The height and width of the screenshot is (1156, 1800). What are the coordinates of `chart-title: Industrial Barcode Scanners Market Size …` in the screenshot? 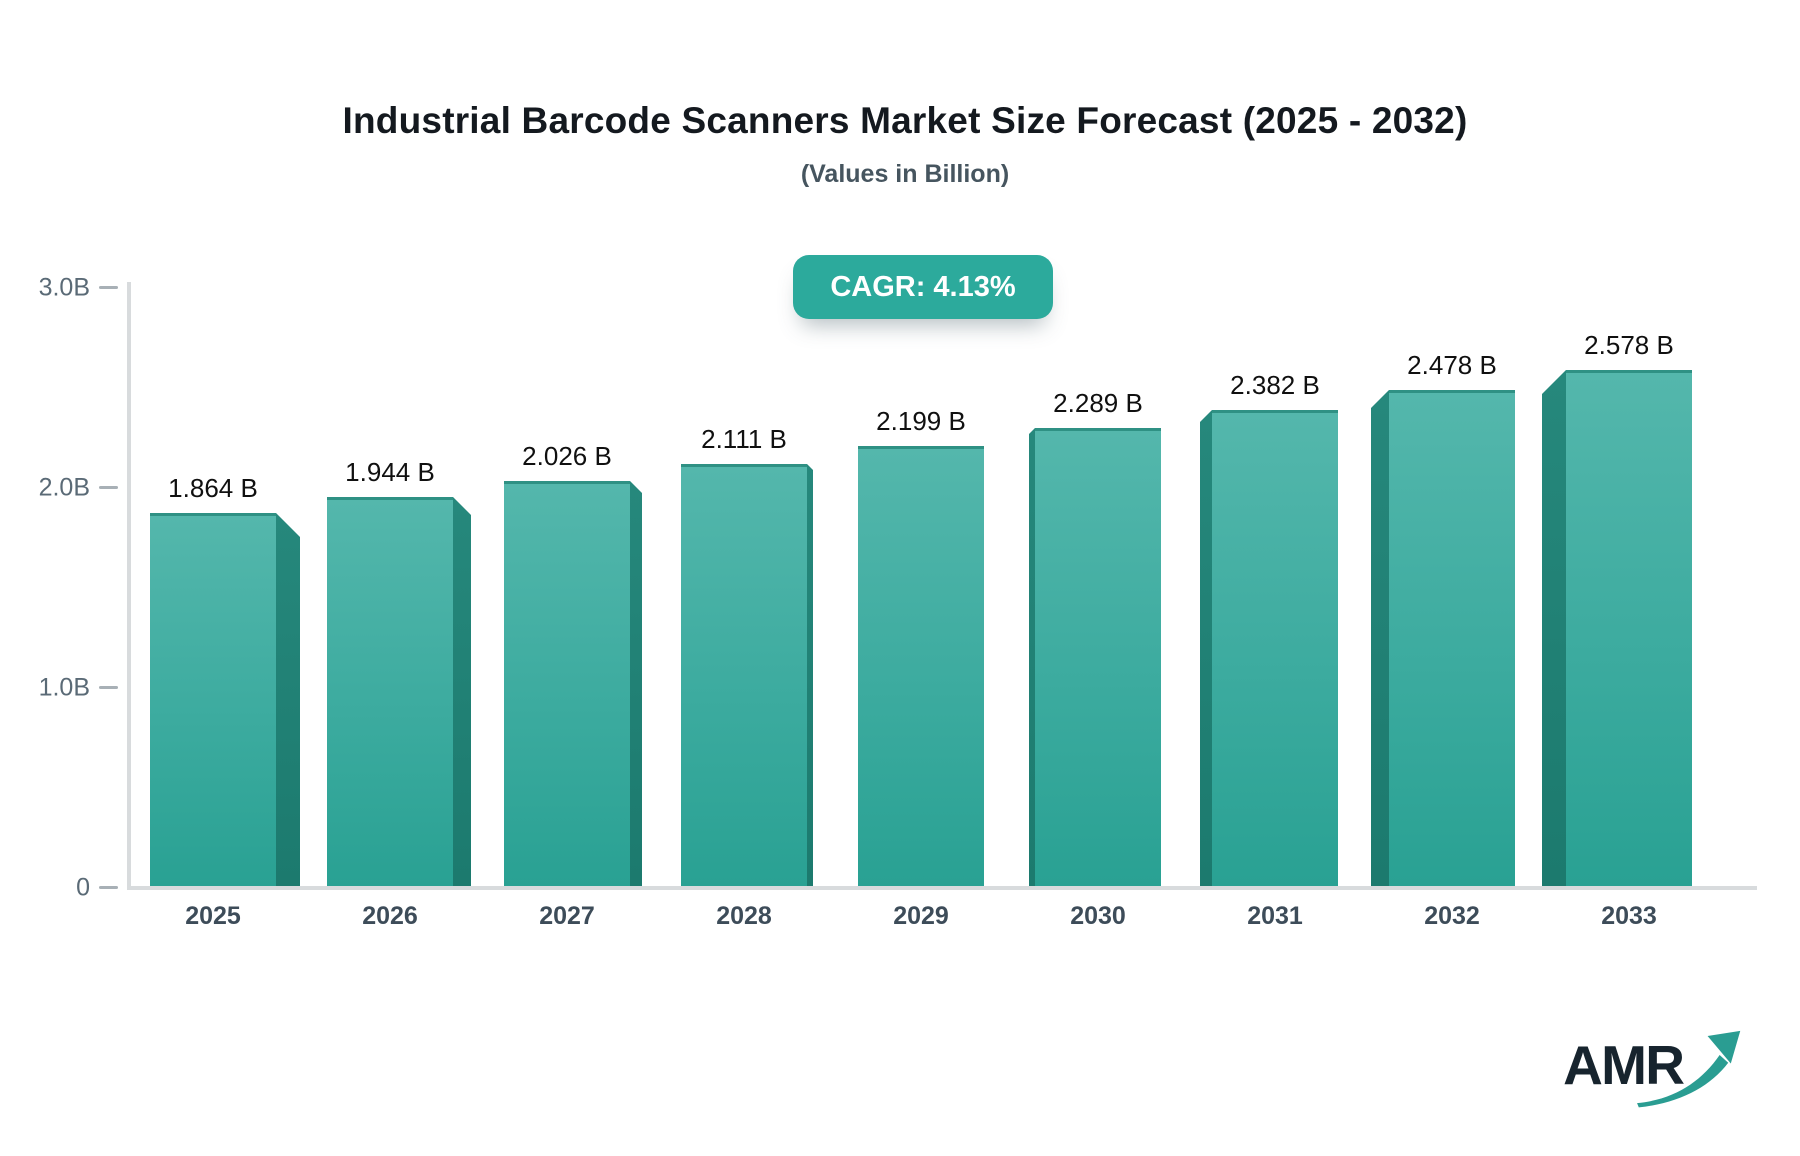 It's located at (905, 120).